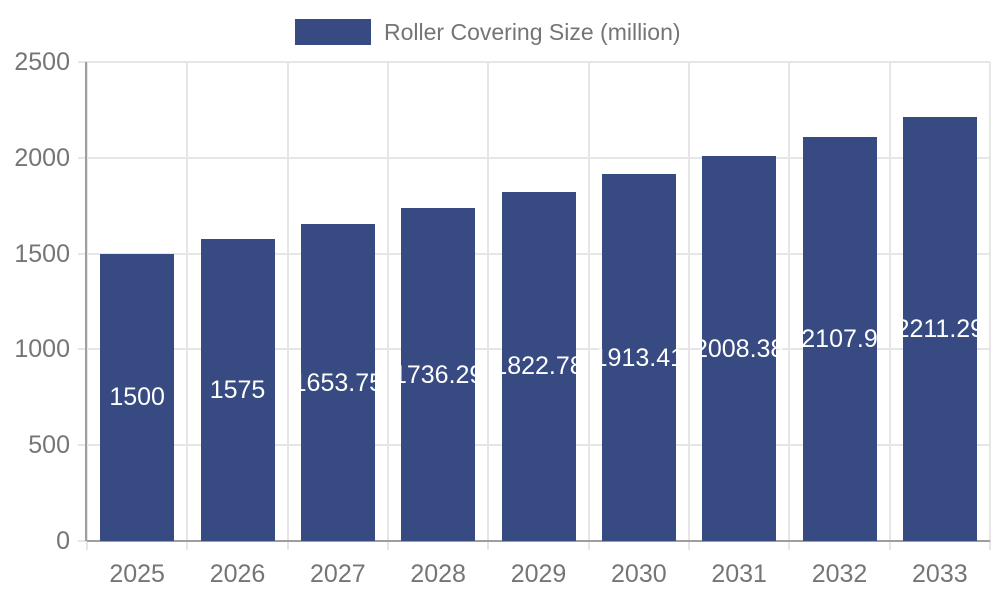 The width and height of the screenshot is (1000, 600). I want to click on x-tick-label: 2028, so click(438, 574).